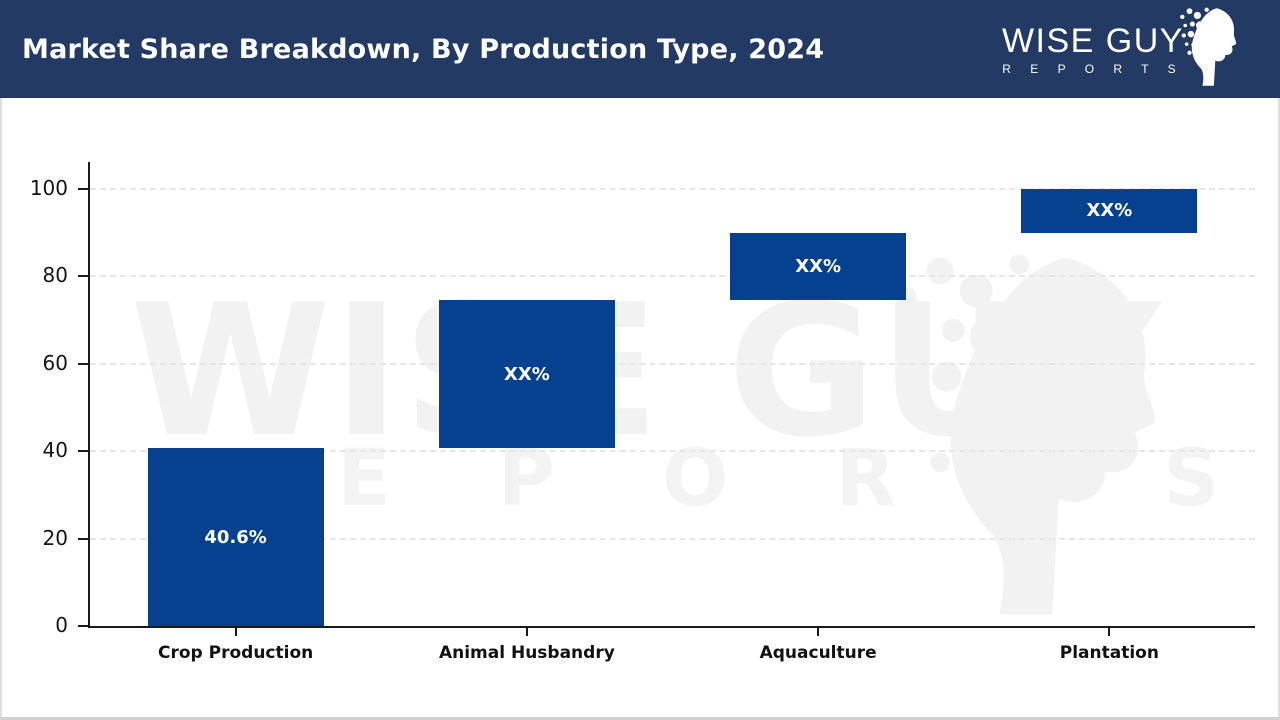 The width and height of the screenshot is (1280, 720). What do you see at coordinates (1109, 653) in the screenshot?
I see `x-category-label: Plantation` at bounding box center [1109, 653].